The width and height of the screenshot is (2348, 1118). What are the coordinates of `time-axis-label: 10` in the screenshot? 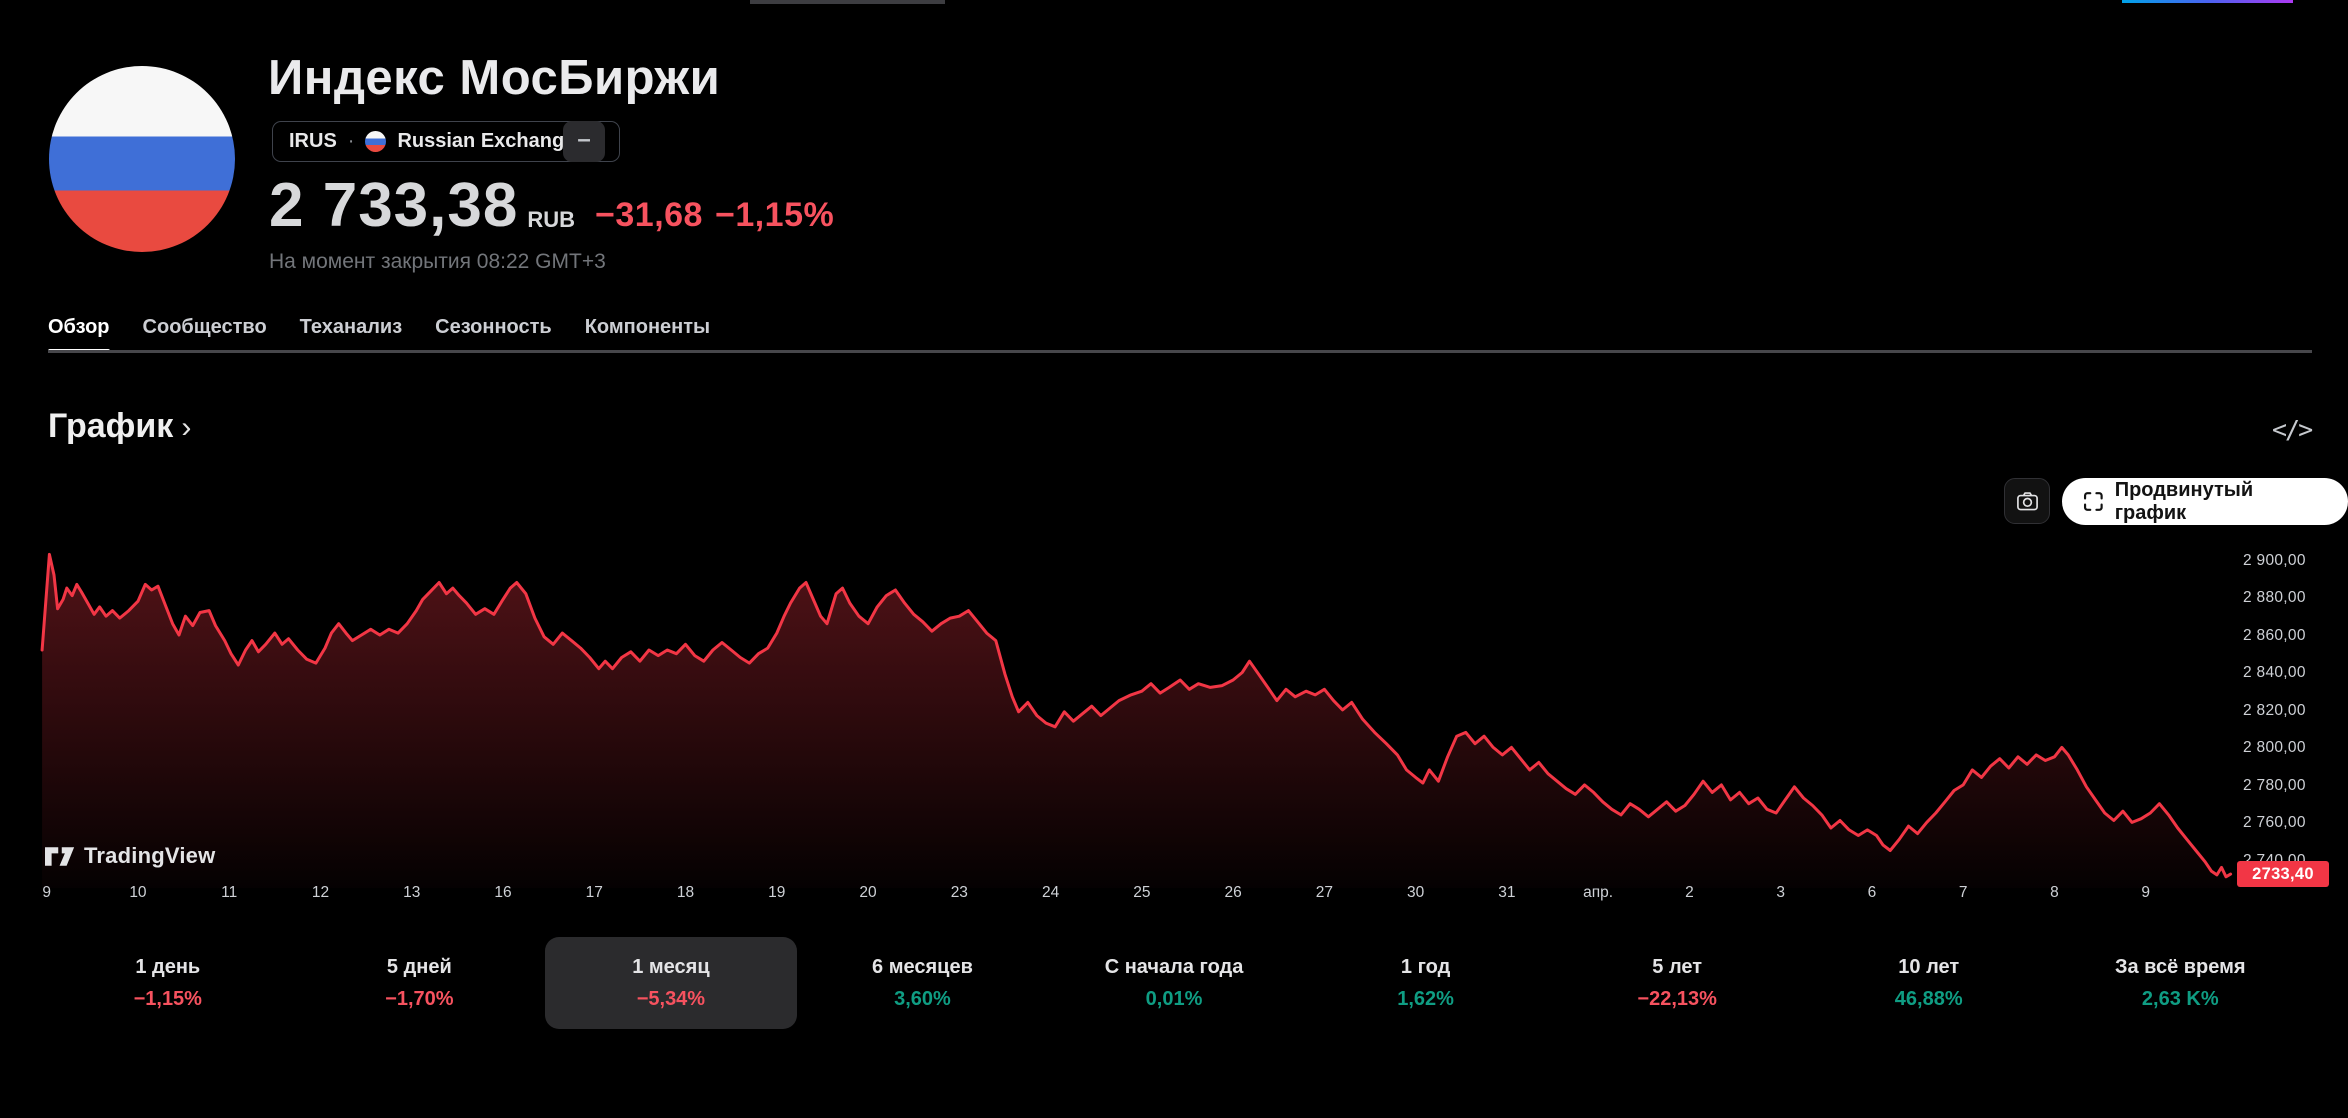 It's located at (138, 892).